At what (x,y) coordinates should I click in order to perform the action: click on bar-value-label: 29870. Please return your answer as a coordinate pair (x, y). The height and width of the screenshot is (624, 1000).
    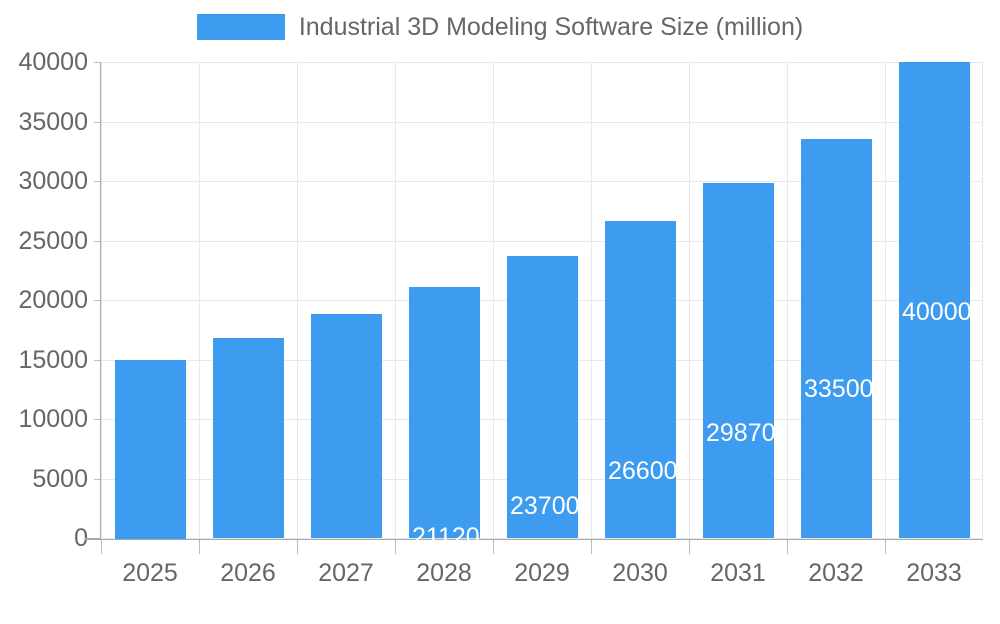
    Looking at the image, I should click on (741, 433).